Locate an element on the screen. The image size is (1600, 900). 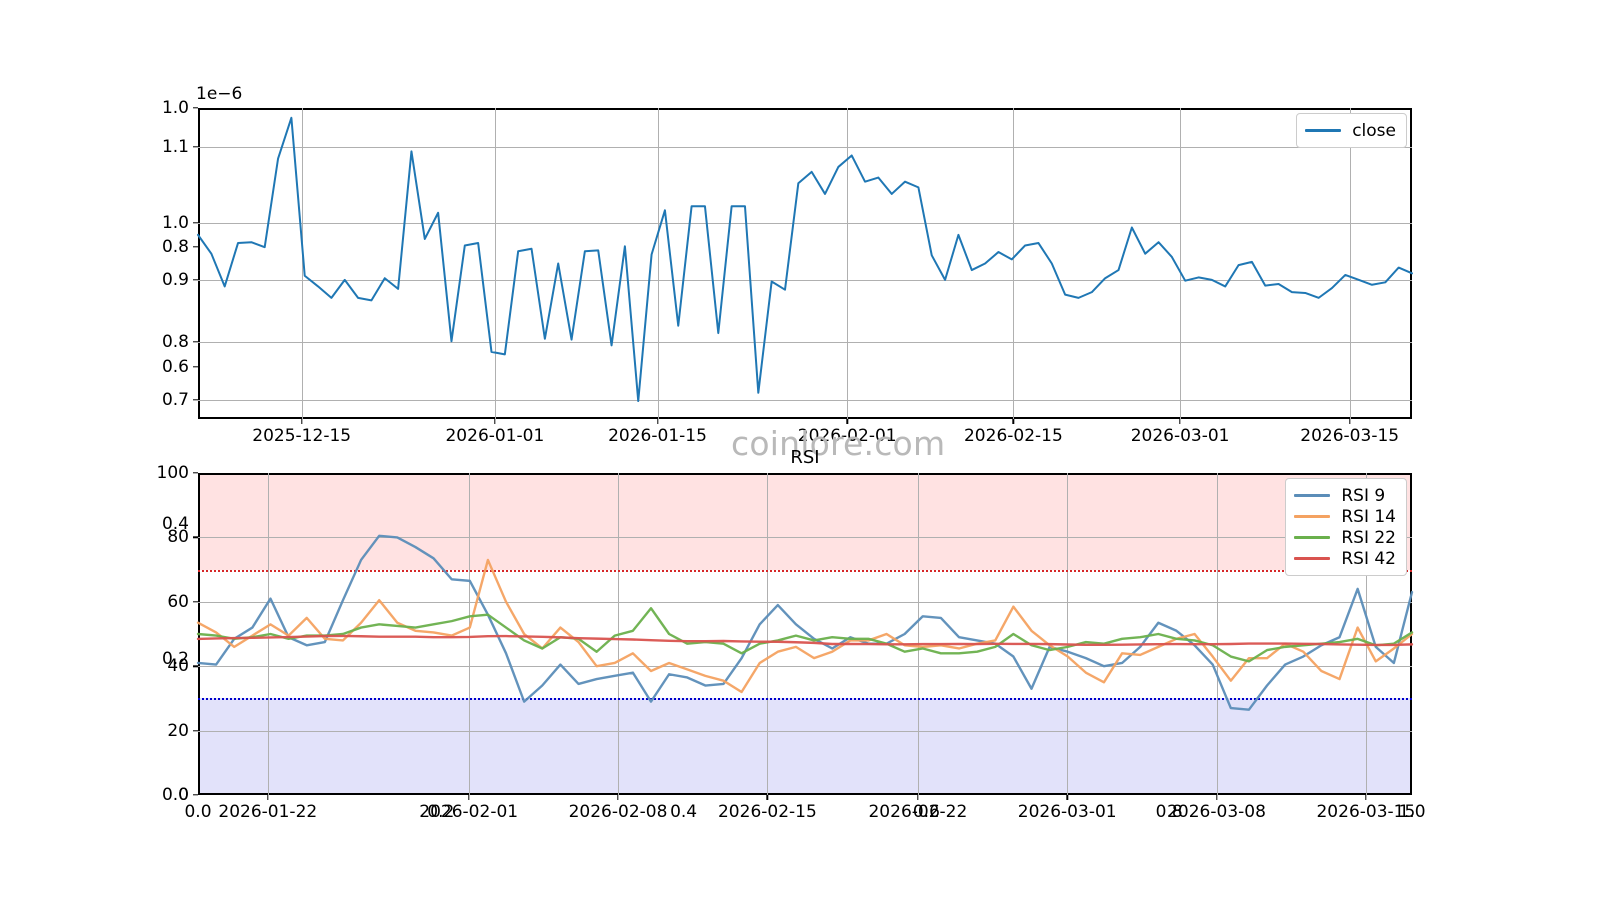
rsi-legend-item: RSI 9 is located at coordinates (1345, 495).